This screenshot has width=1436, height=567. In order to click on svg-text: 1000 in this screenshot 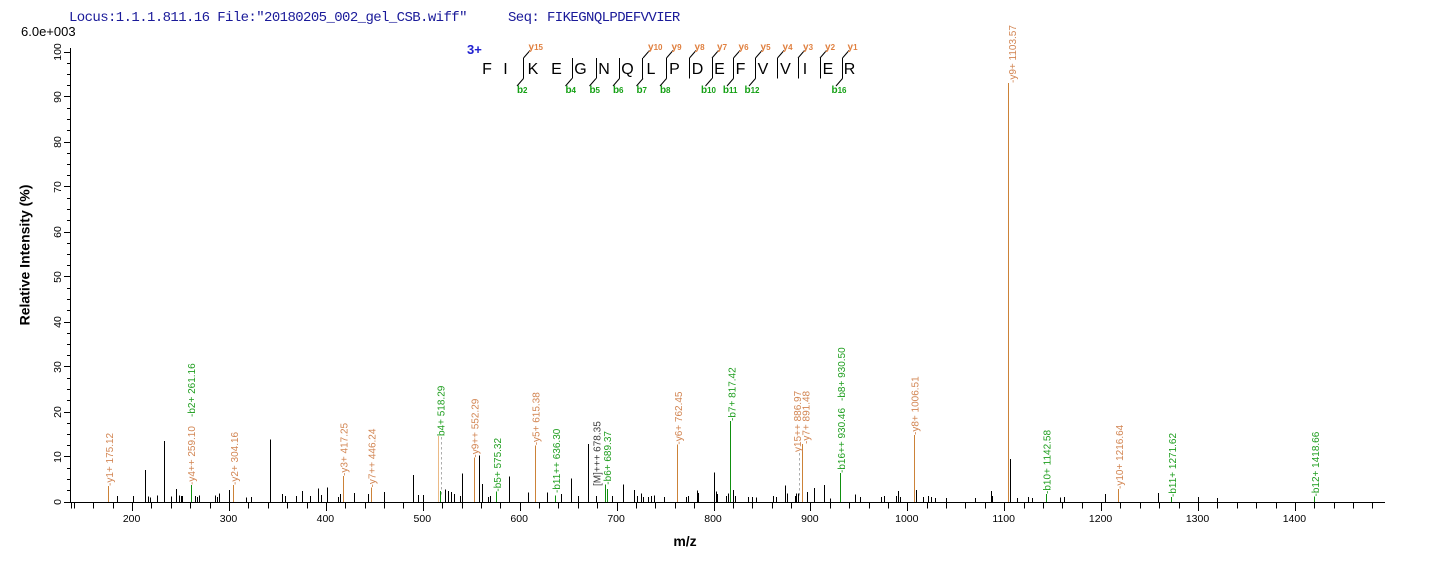, I will do `click(907, 519)`.